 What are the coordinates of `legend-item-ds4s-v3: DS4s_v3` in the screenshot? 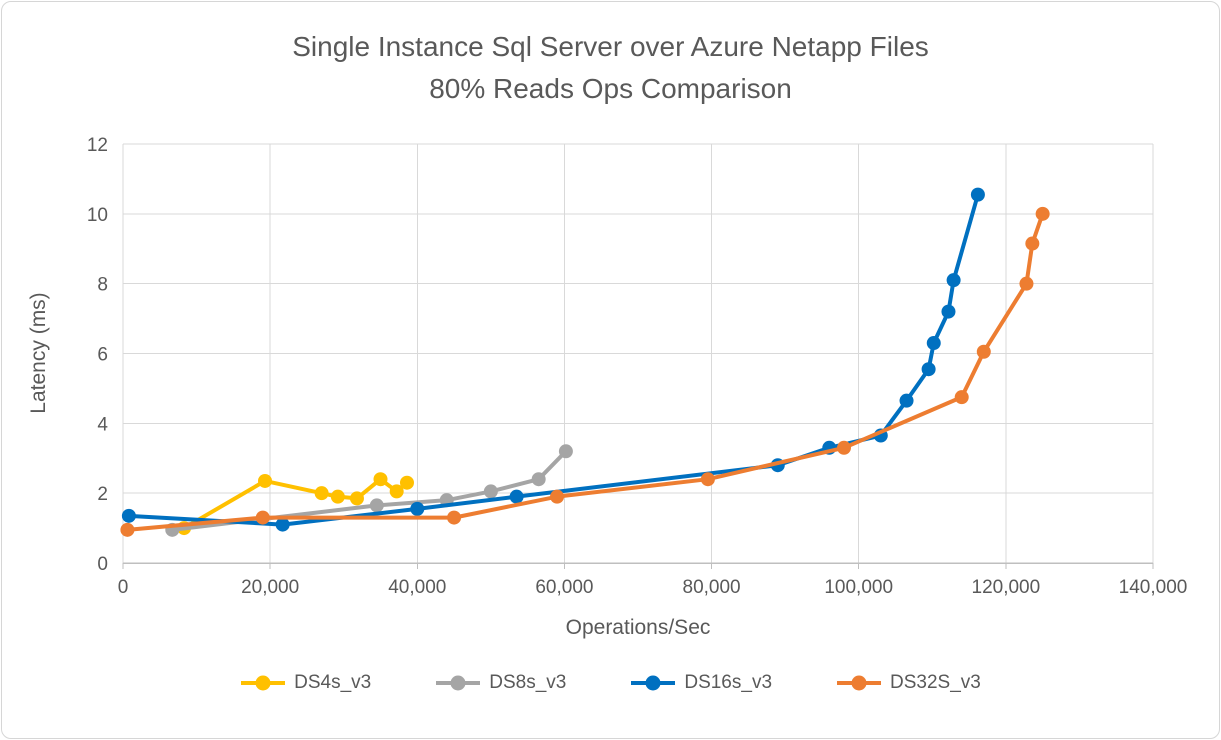 It's located at (305, 683).